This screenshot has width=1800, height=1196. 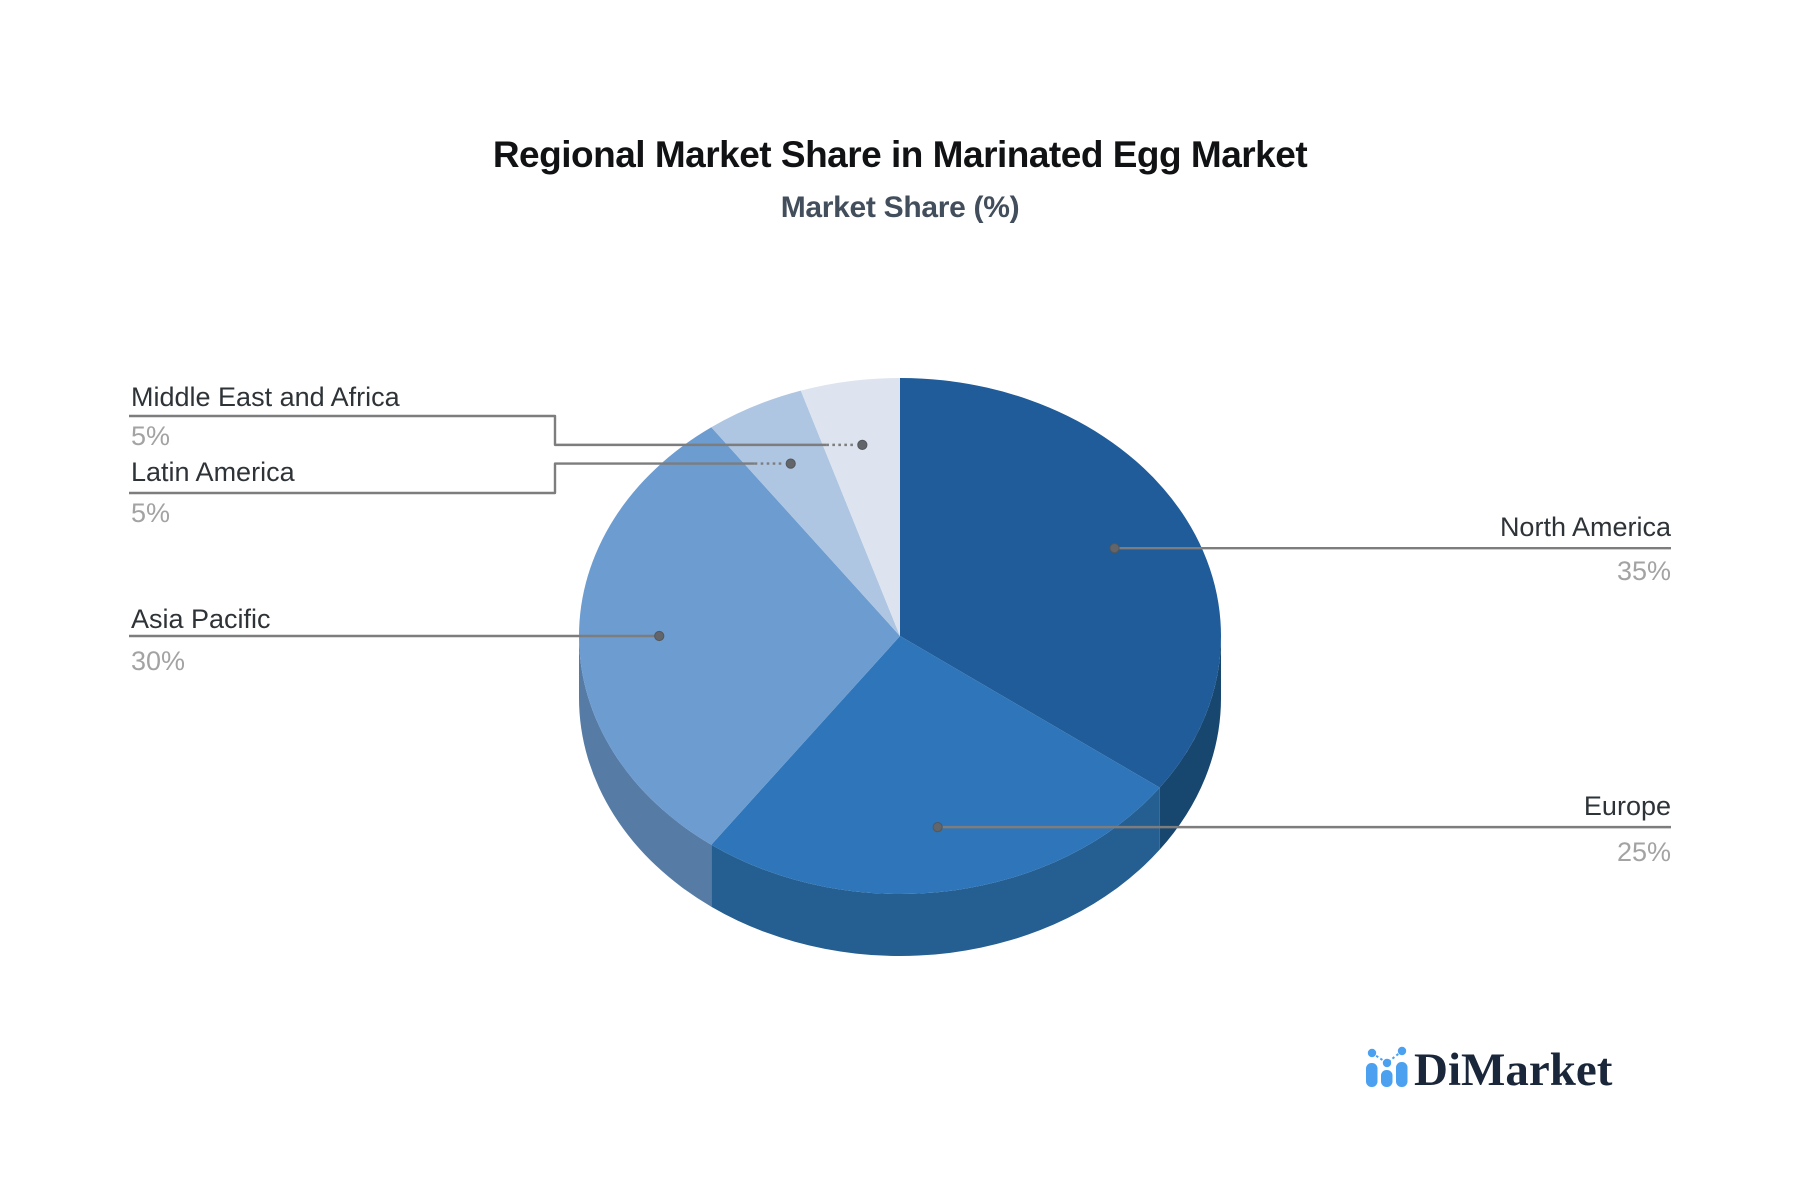 What do you see at coordinates (201, 619) in the screenshot?
I see `slice-label: Asia Pacific` at bounding box center [201, 619].